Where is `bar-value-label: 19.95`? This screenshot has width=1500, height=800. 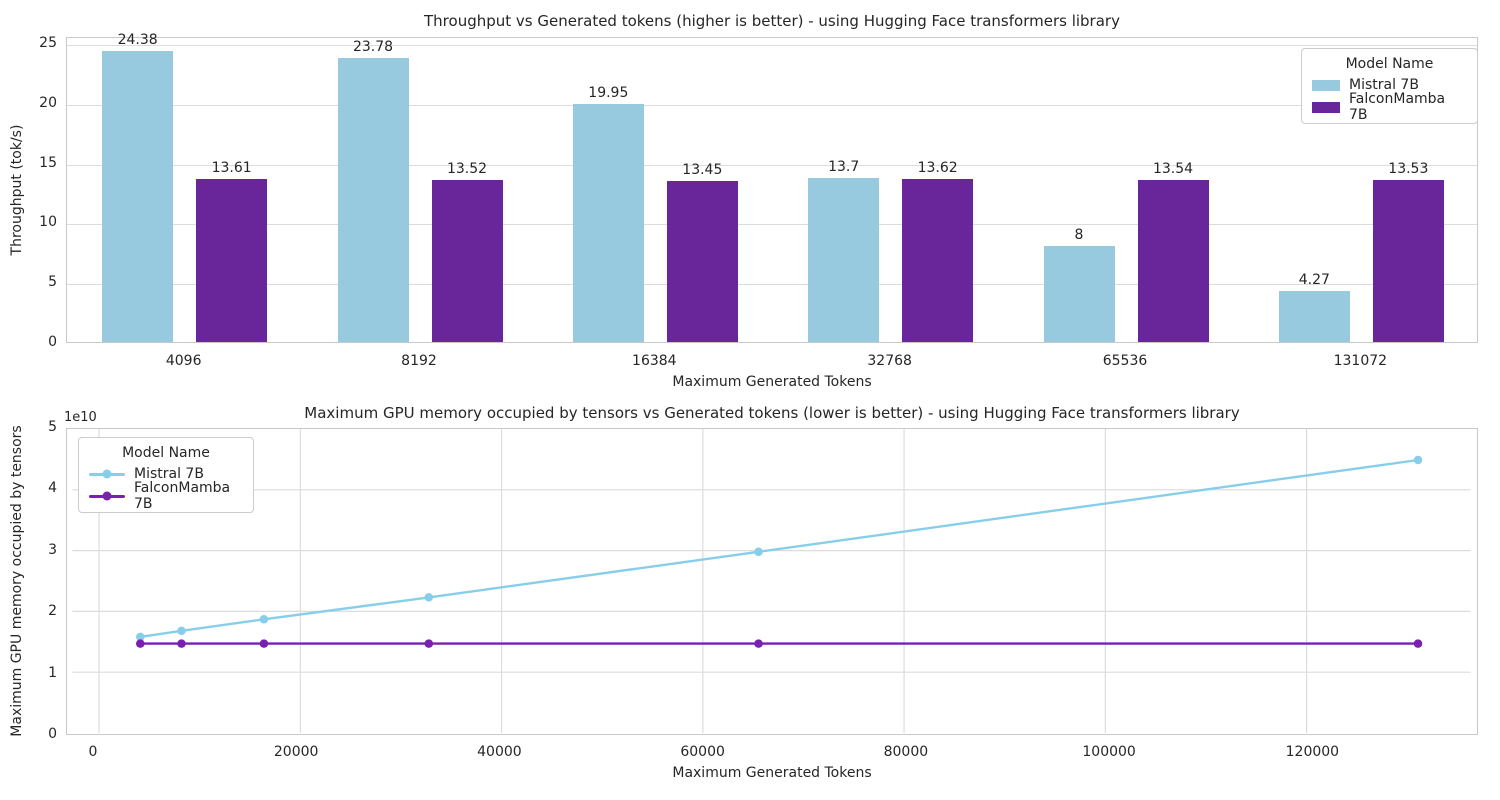
bar-value-label: 19.95 is located at coordinates (608, 92).